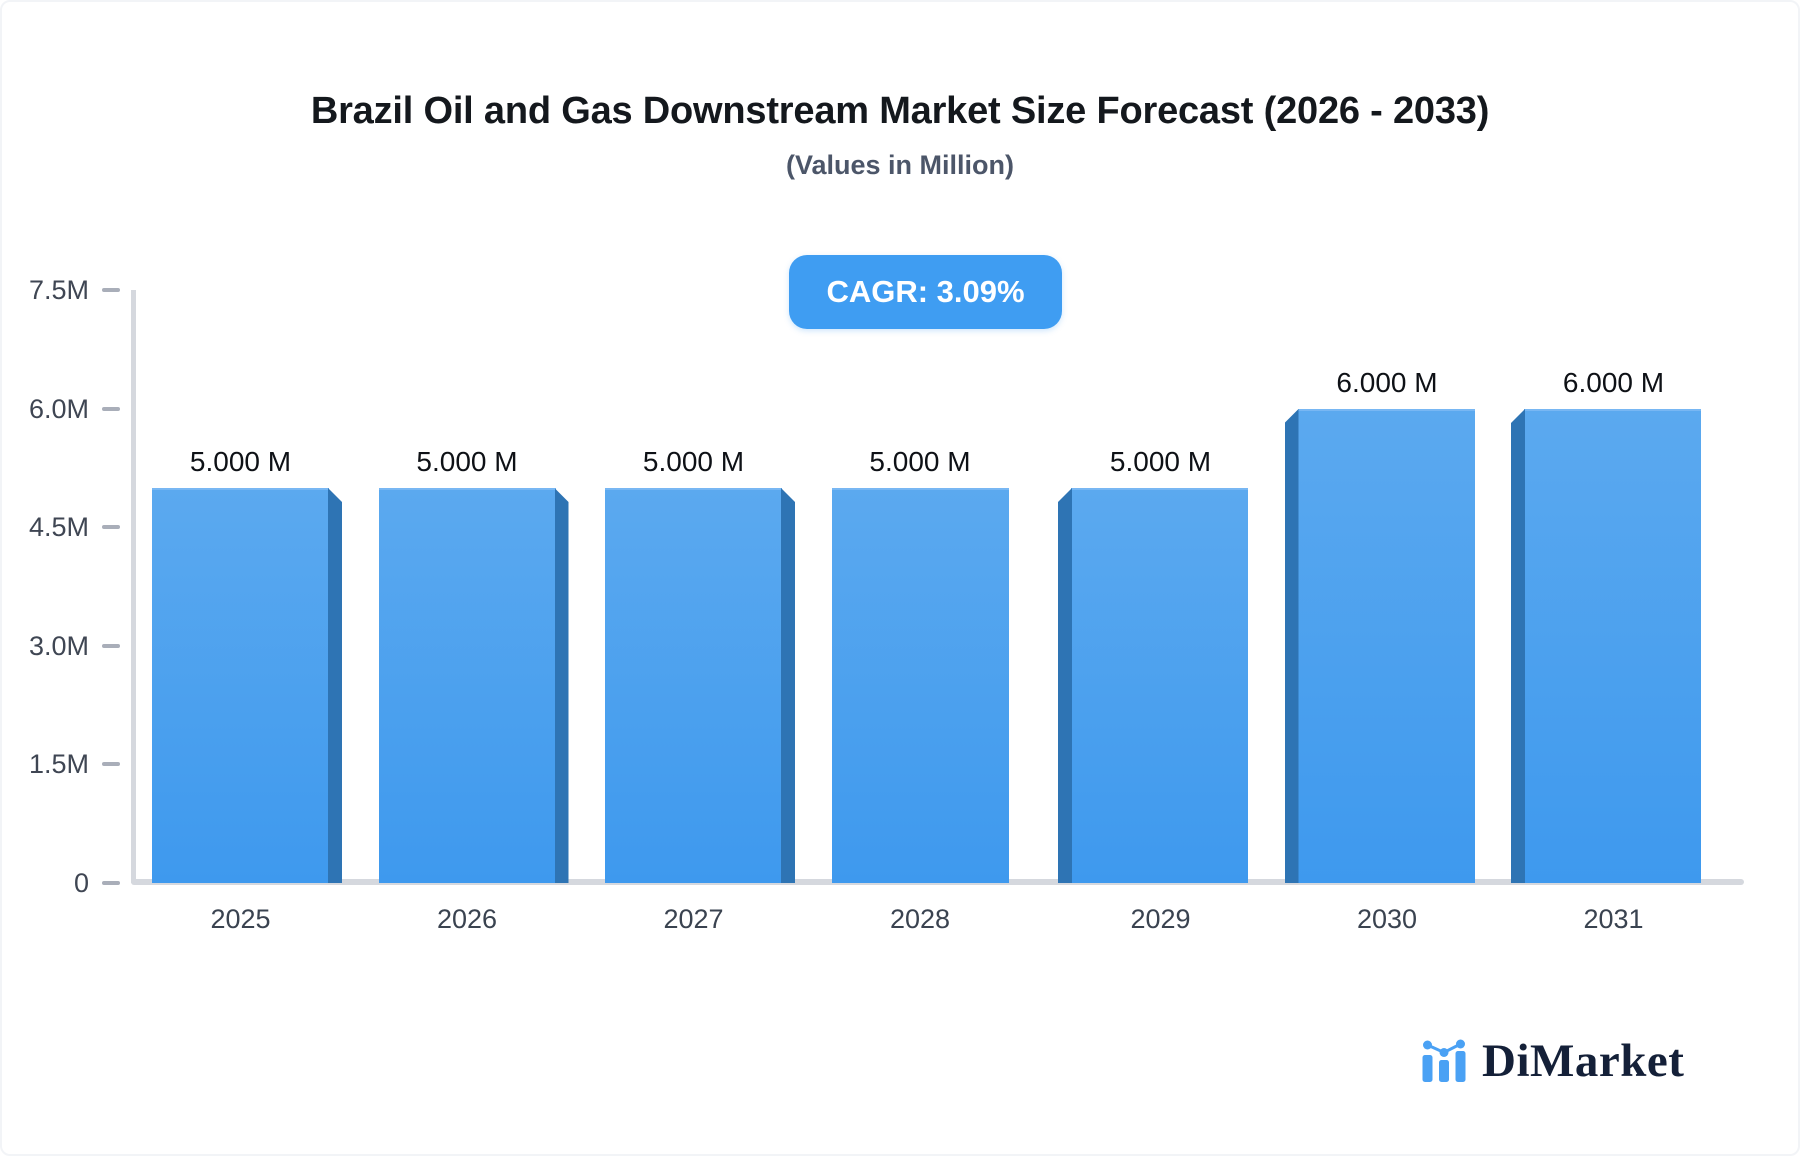  Describe the element at coordinates (58, 645) in the screenshot. I see `y-tick-label: 3.0M` at that location.